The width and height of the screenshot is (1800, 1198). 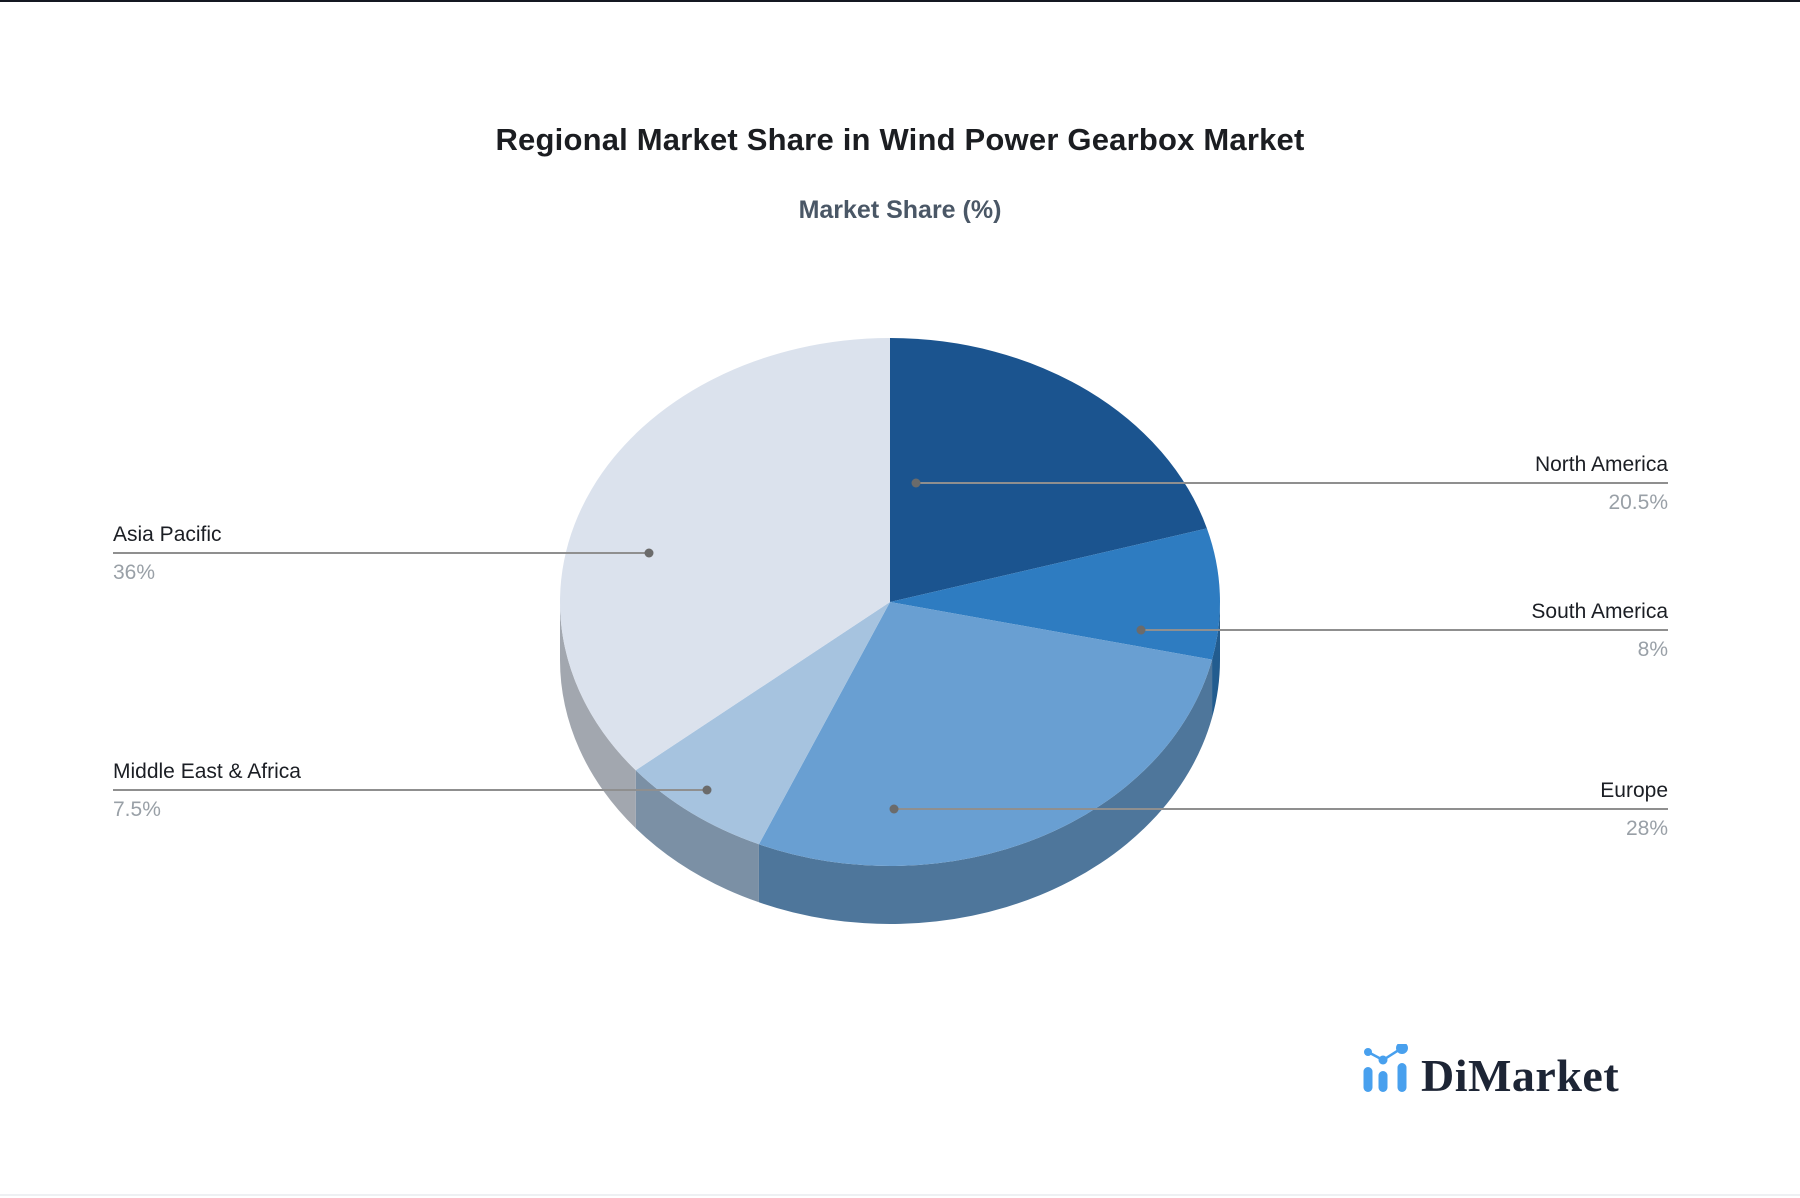 I want to click on leader-dot-middle-east-africa, so click(x=707, y=790).